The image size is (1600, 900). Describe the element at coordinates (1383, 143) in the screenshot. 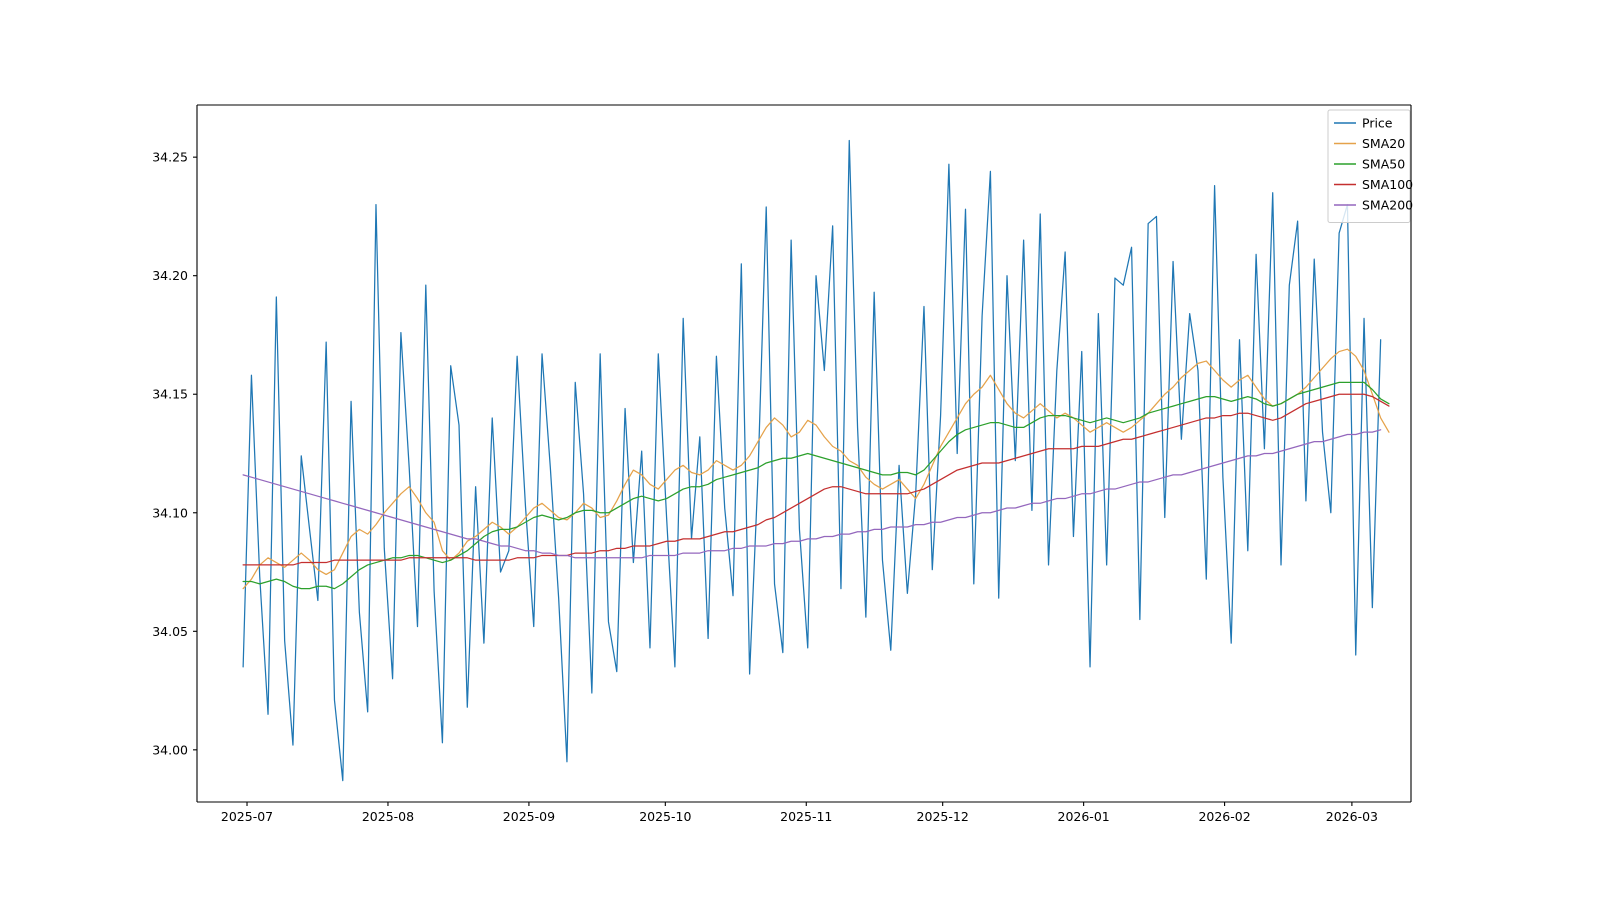

I see `legend-label-sma20: SMA20` at that location.